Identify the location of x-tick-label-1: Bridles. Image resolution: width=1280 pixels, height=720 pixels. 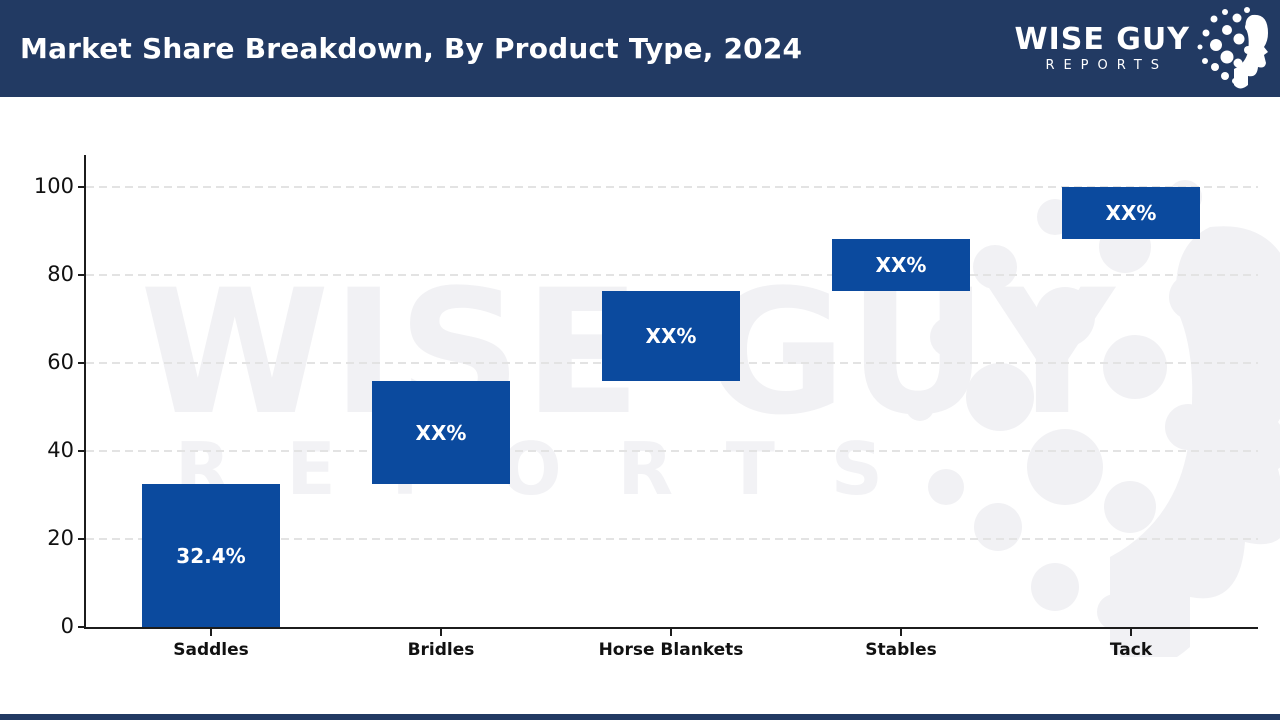
(441, 650).